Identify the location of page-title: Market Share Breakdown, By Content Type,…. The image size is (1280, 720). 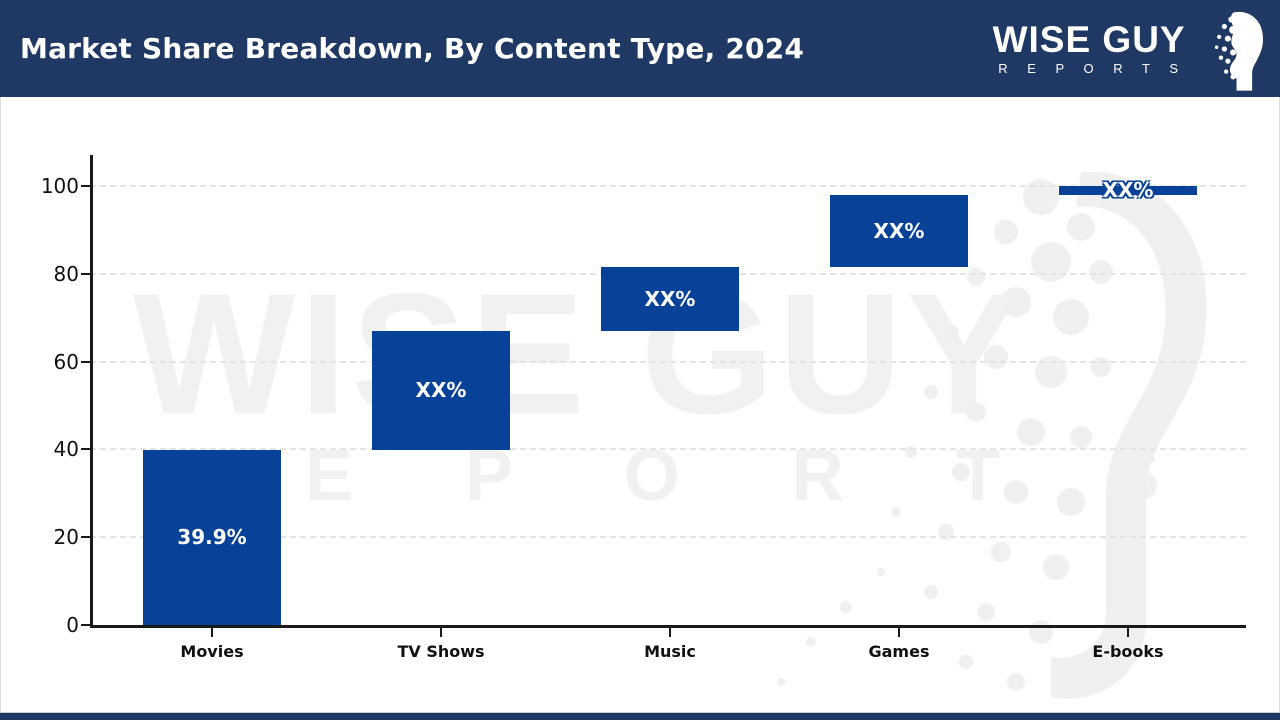
(412, 48).